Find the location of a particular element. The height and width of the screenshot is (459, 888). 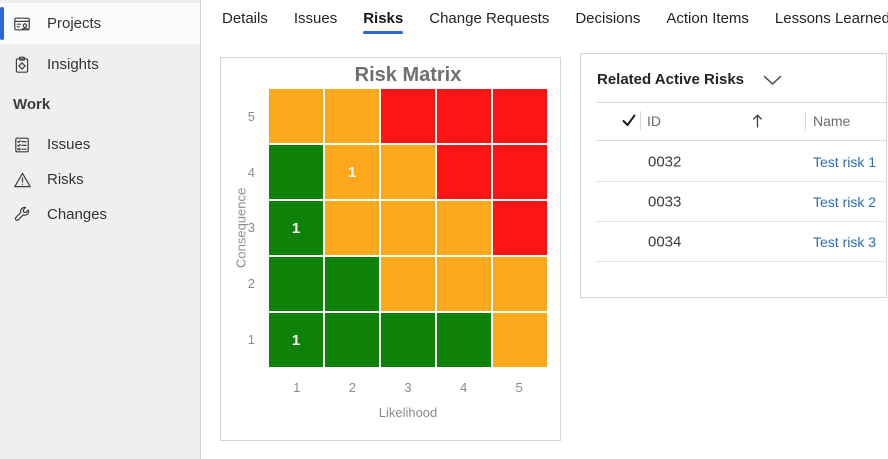

insights-icon is located at coordinates (22, 65).